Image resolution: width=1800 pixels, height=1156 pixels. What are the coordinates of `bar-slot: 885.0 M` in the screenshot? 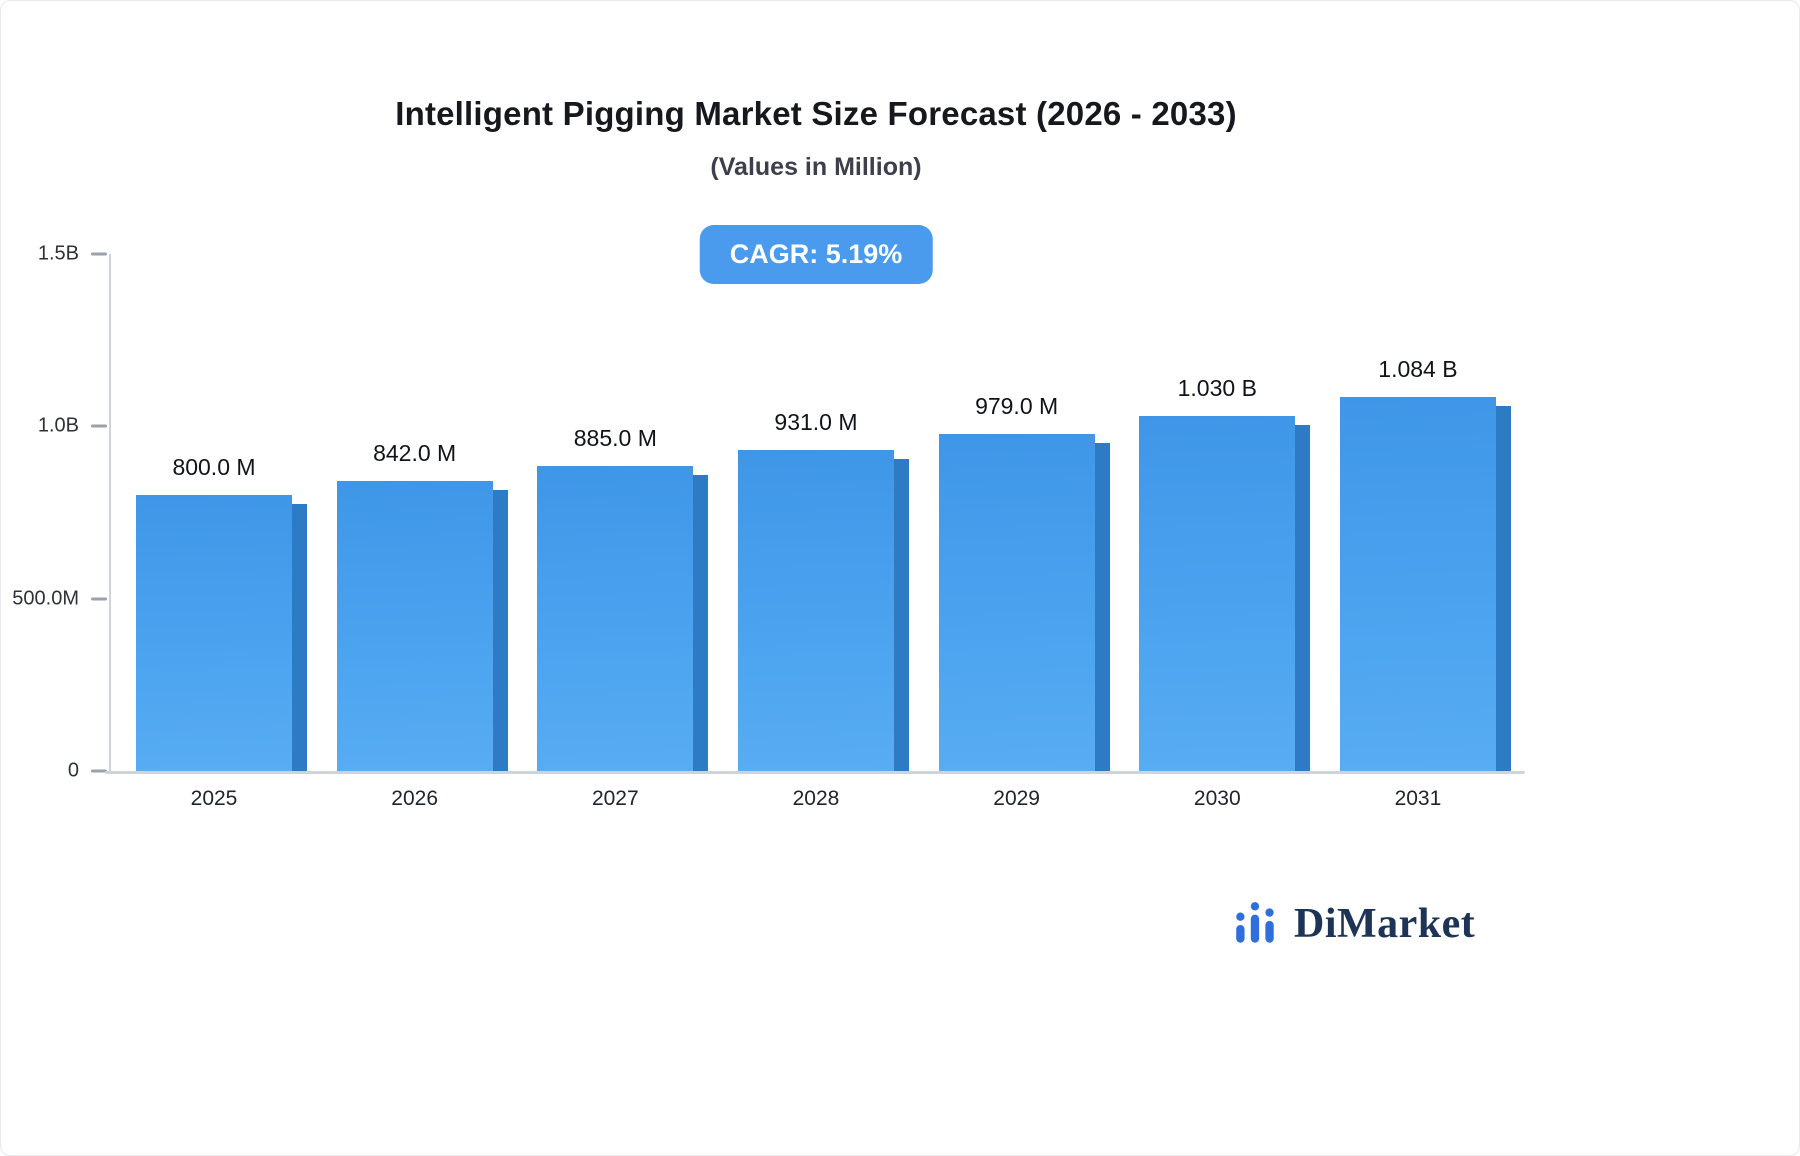 It's located at (615, 512).